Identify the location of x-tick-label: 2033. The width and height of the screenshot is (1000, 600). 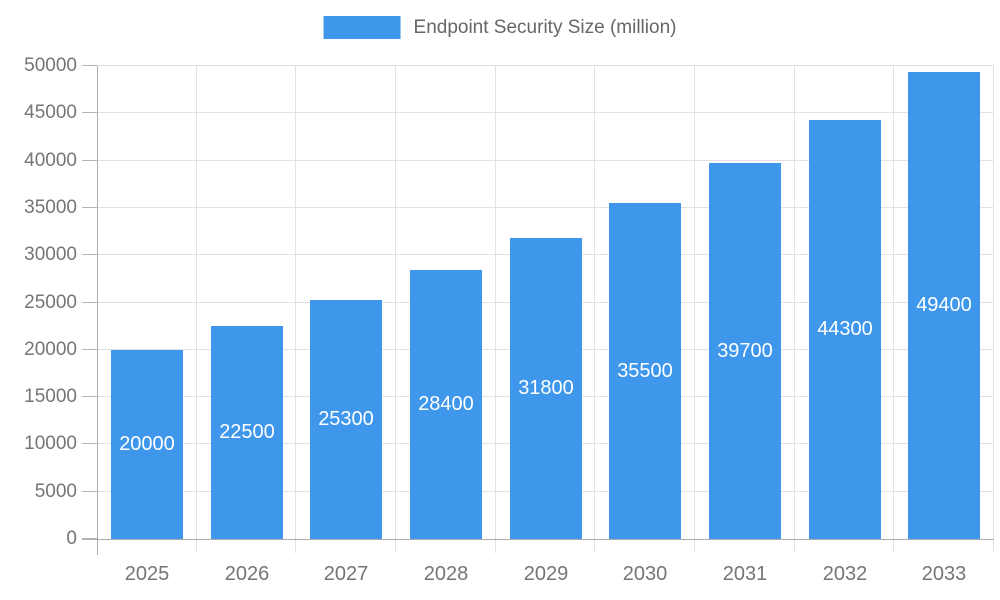
(944, 574).